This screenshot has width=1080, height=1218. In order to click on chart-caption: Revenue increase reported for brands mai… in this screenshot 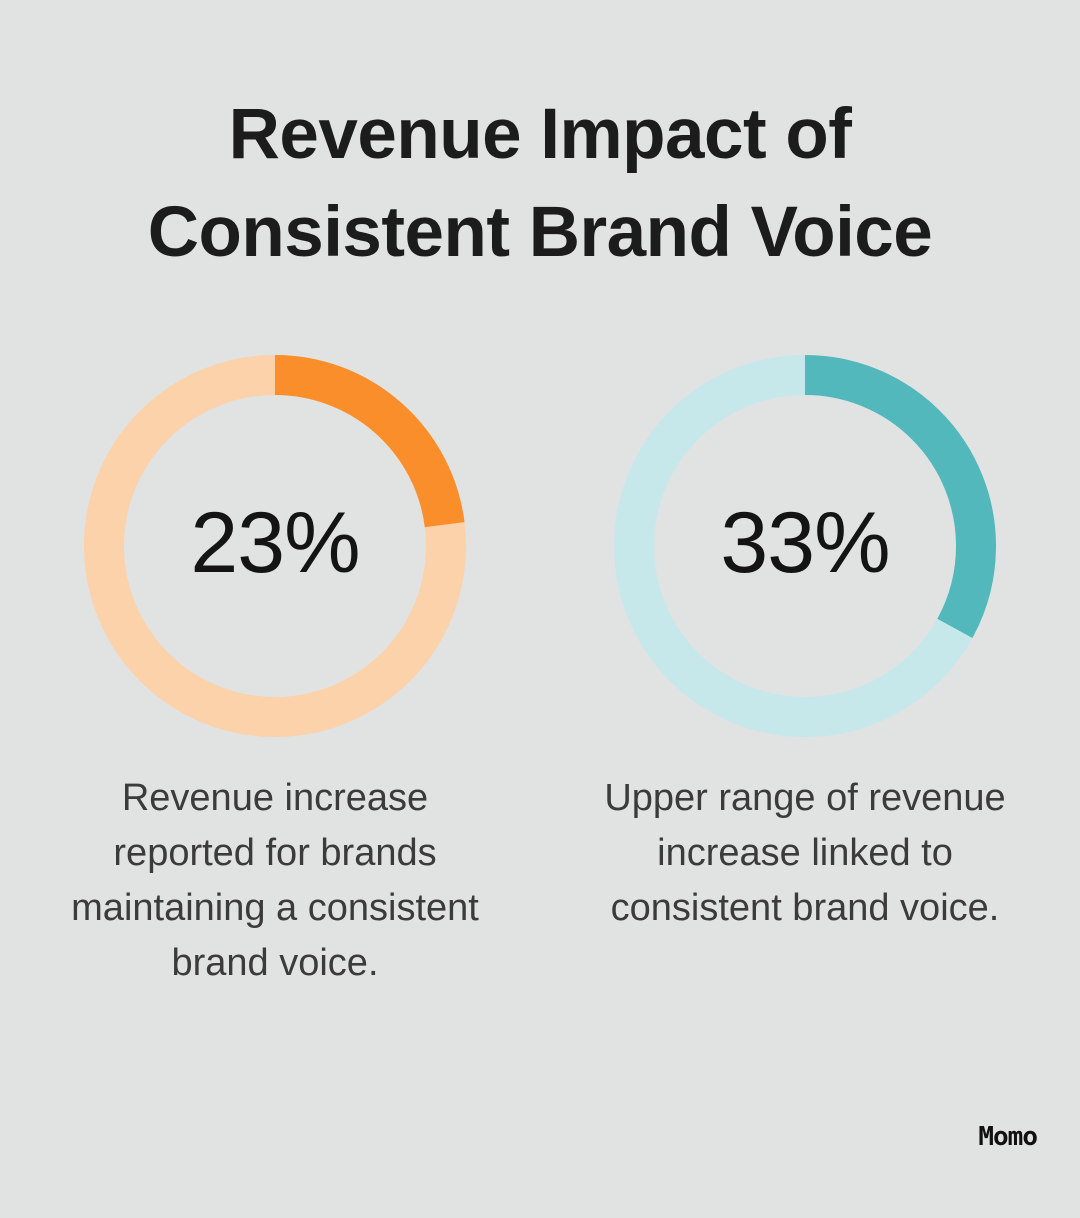, I will do `click(275, 880)`.